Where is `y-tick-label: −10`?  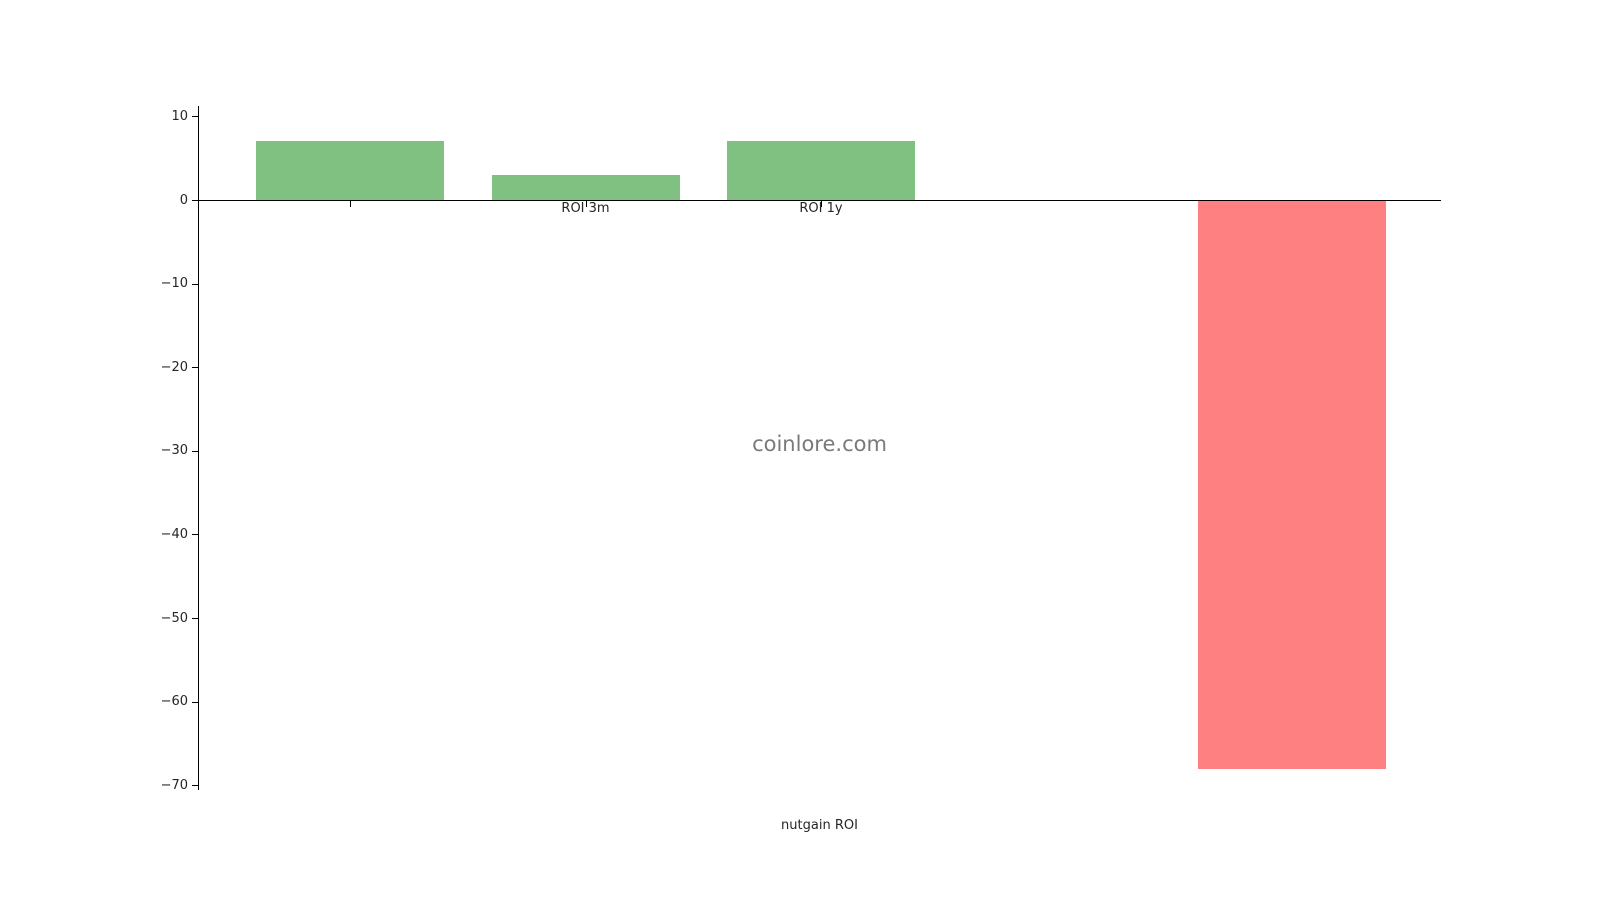
y-tick-label: −10 is located at coordinates (174, 284).